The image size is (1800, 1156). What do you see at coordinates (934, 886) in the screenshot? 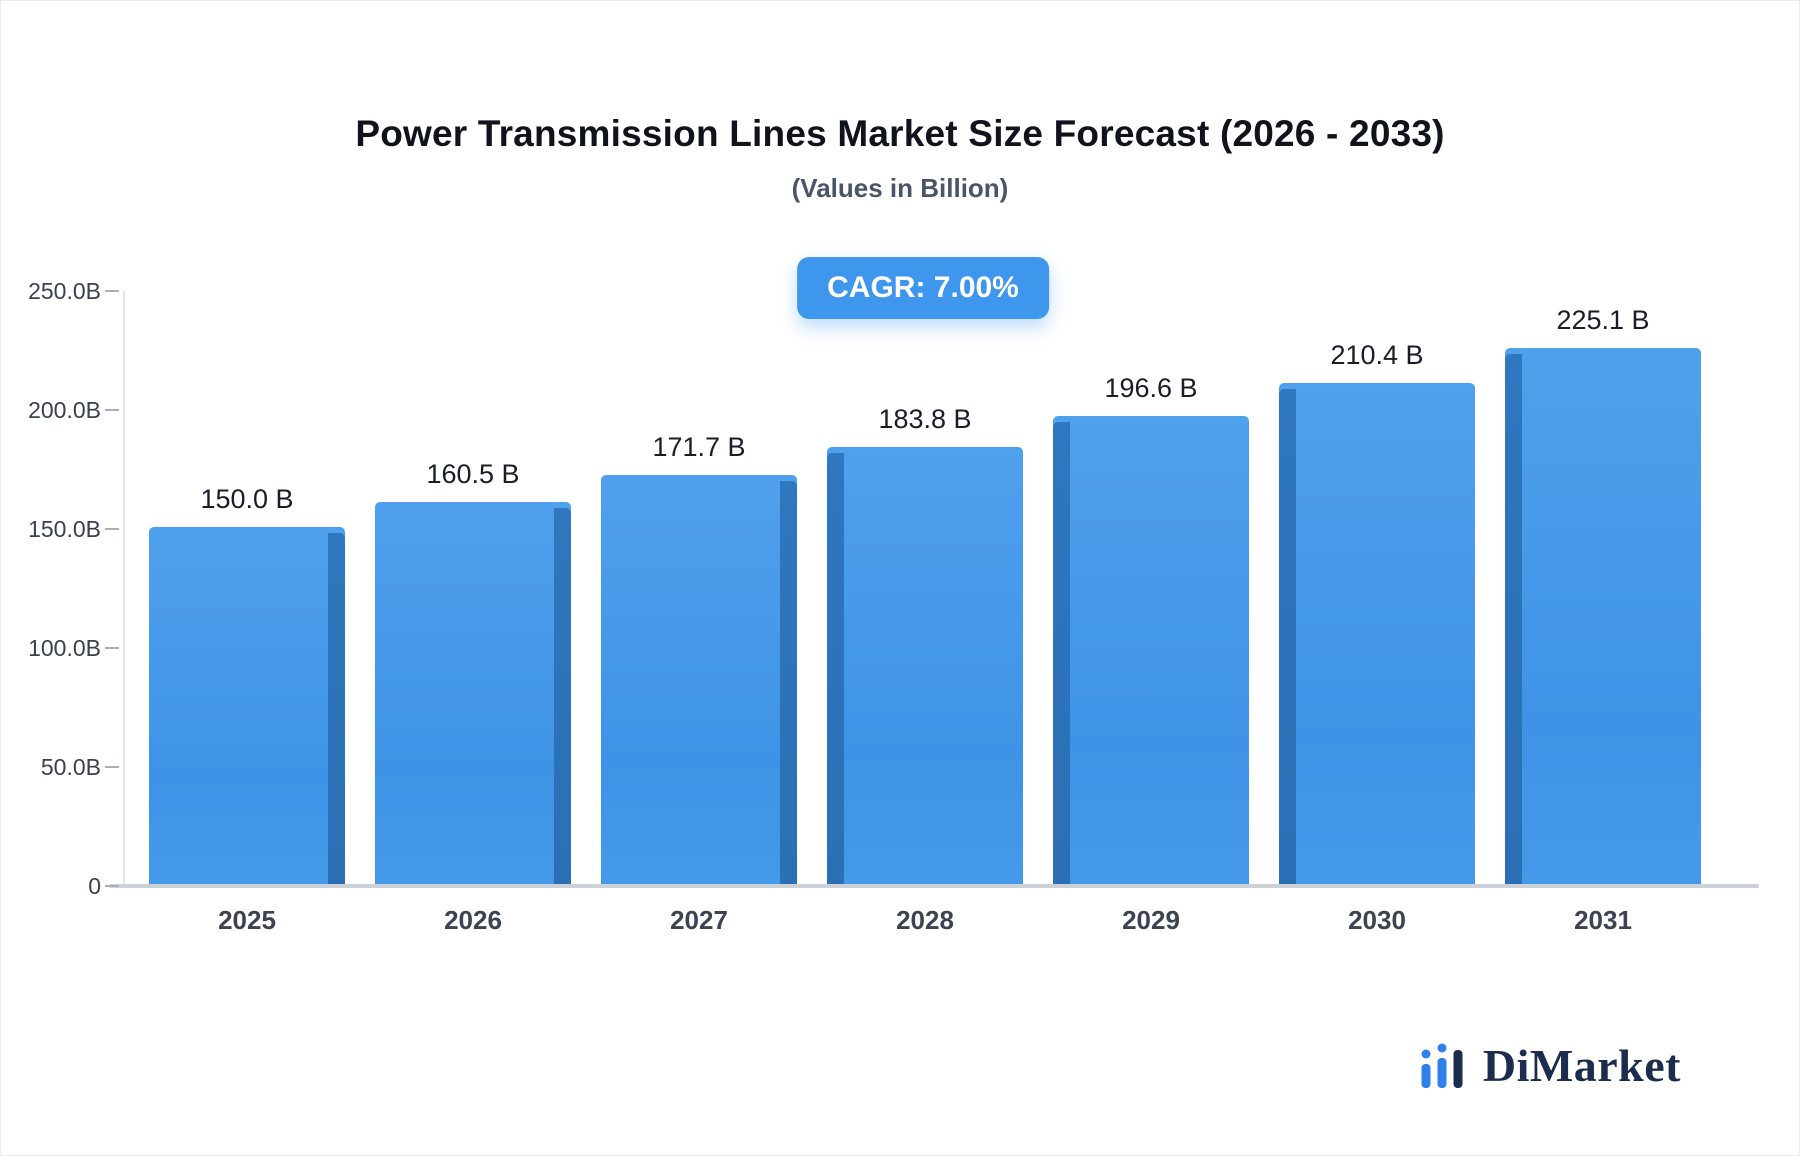
I see `x-axis-baseline` at bounding box center [934, 886].